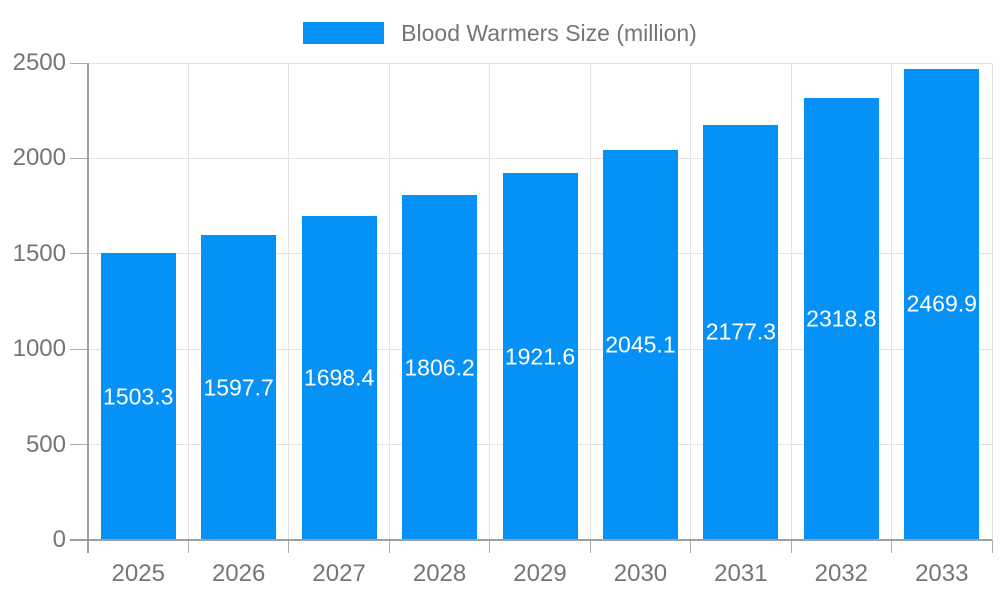  What do you see at coordinates (59, 539) in the screenshot?
I see `y-axis-label: 0` at bounding box center [59, 539].